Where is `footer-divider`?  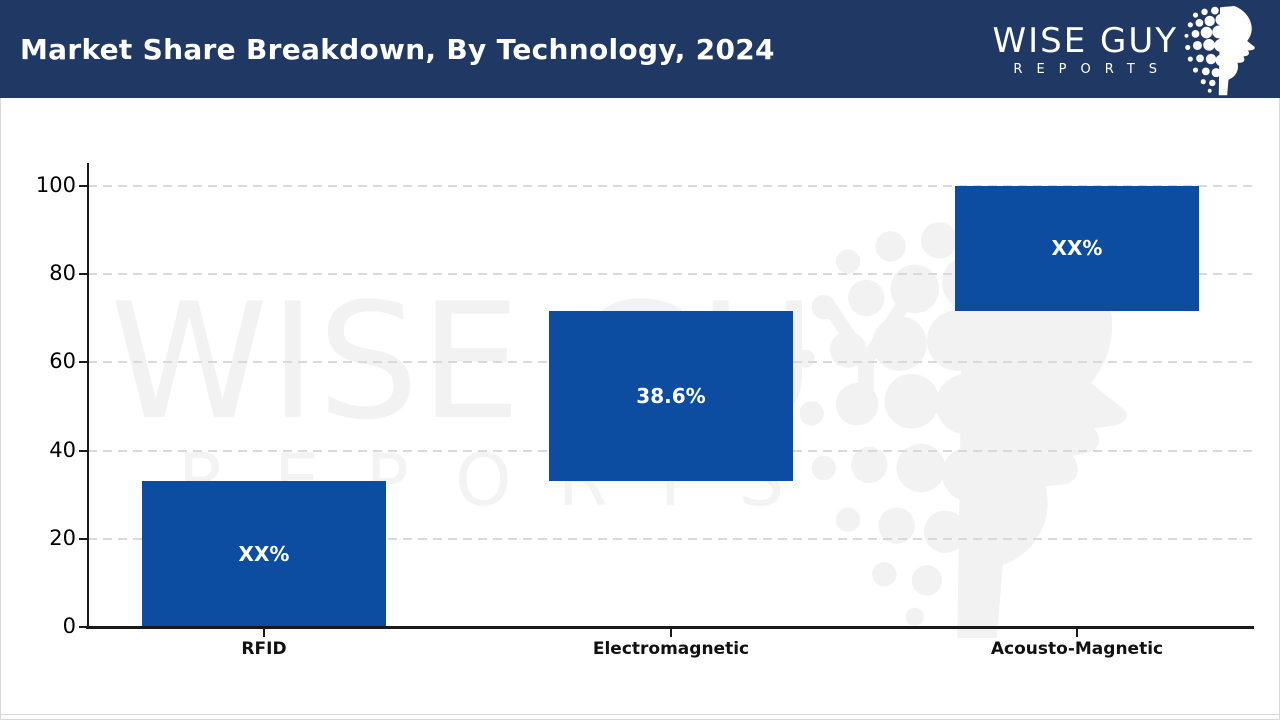
footer-divider is located at coordinates (640, 714).